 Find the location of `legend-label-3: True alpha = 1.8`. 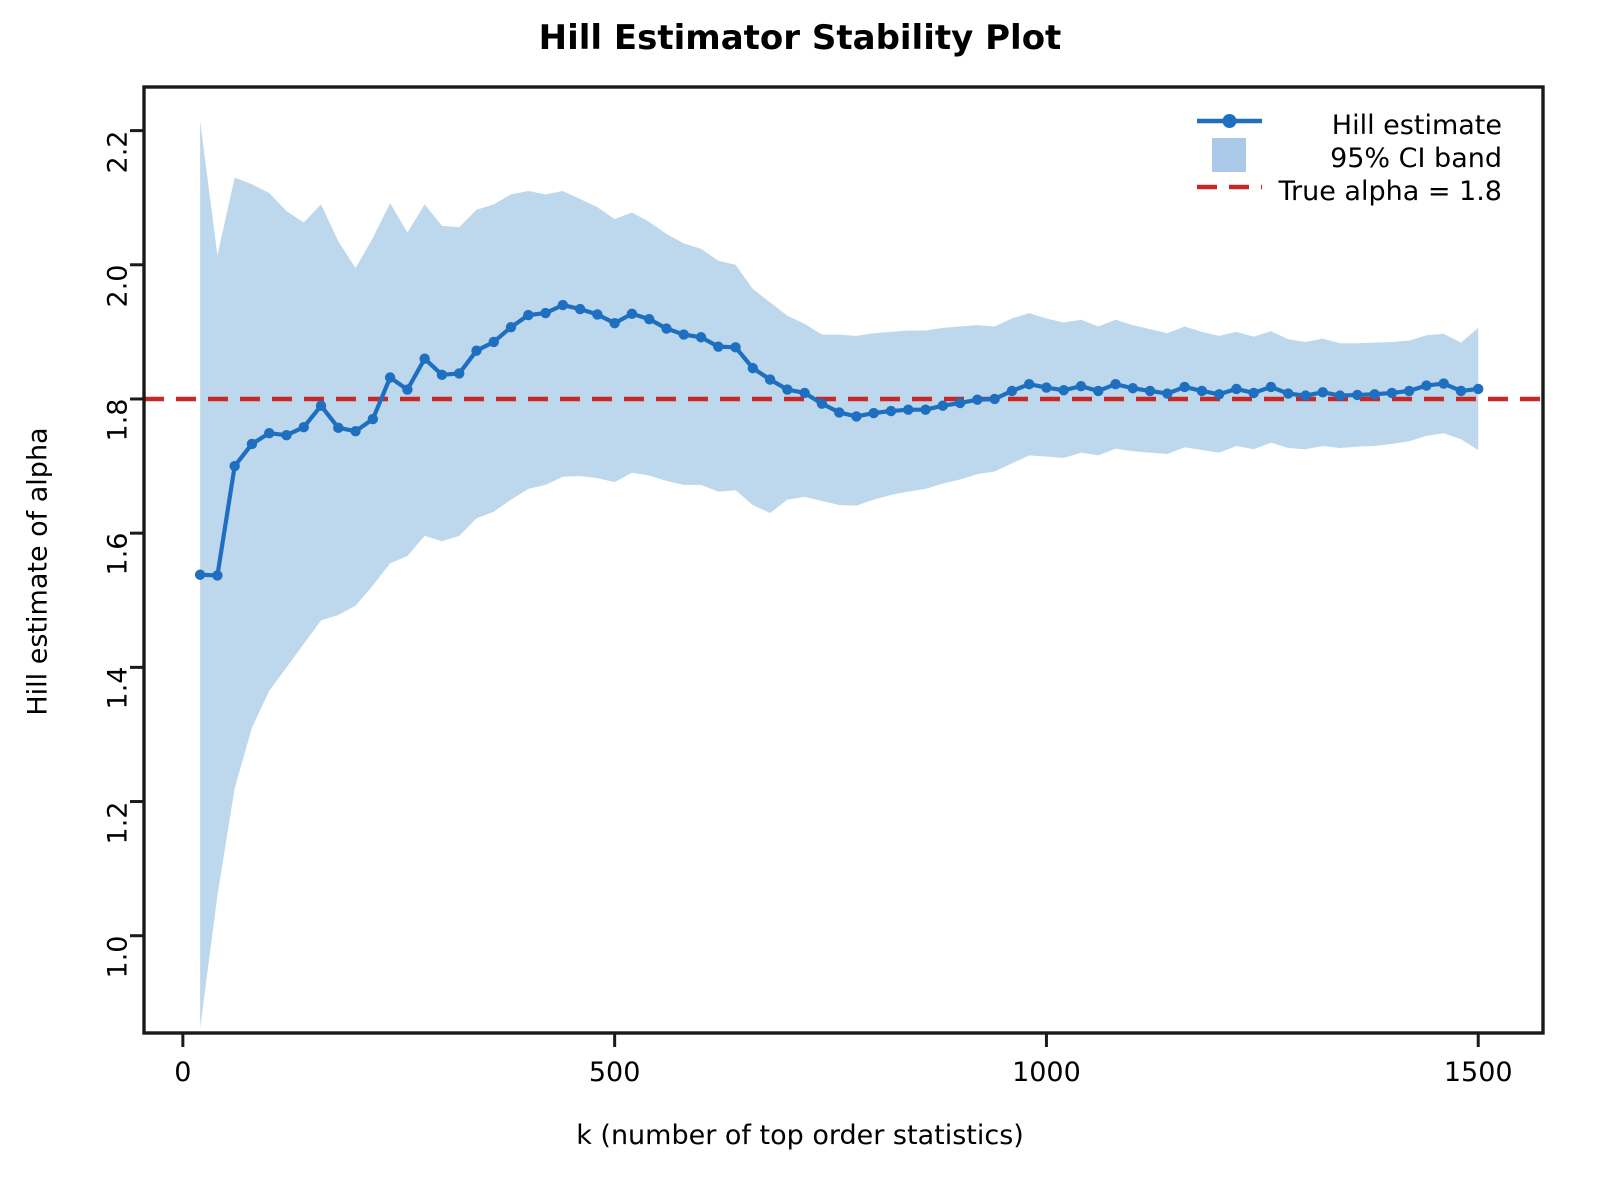

legend-label-3: True alpha = 1.8 is located at coordinates (1390, 191).